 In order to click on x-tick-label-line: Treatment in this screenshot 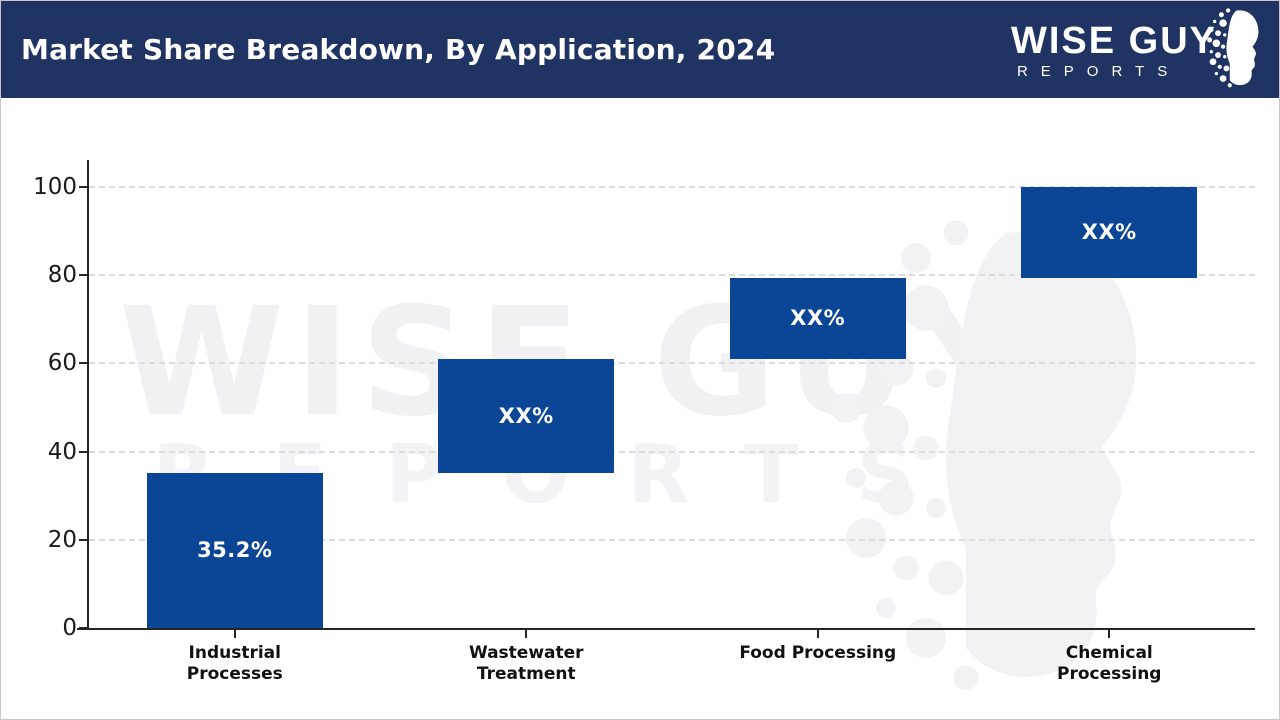, I will do `click(526, 674)`.